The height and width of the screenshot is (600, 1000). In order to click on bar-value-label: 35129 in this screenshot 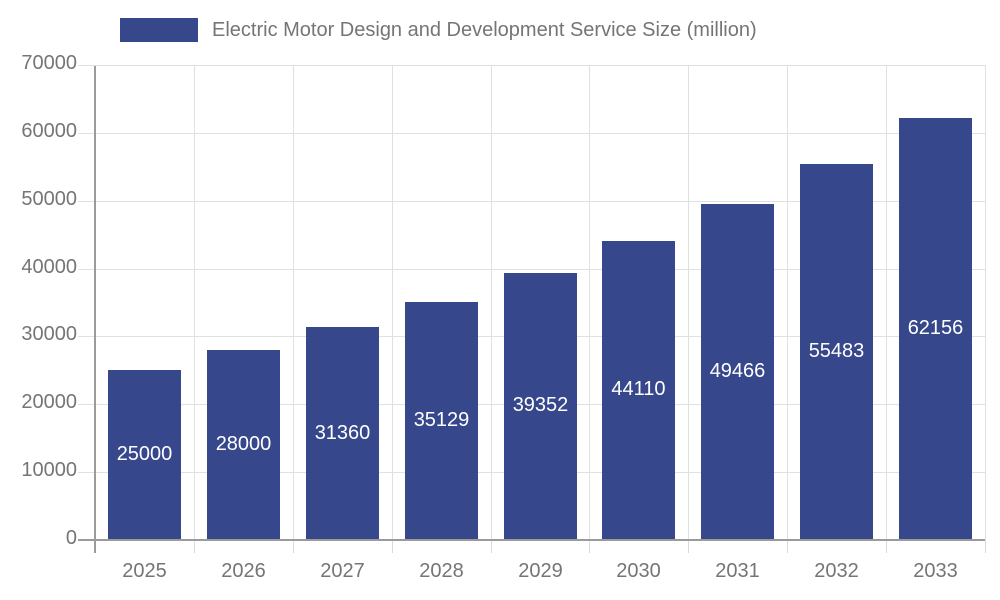, I will do `click(441, 420)`.